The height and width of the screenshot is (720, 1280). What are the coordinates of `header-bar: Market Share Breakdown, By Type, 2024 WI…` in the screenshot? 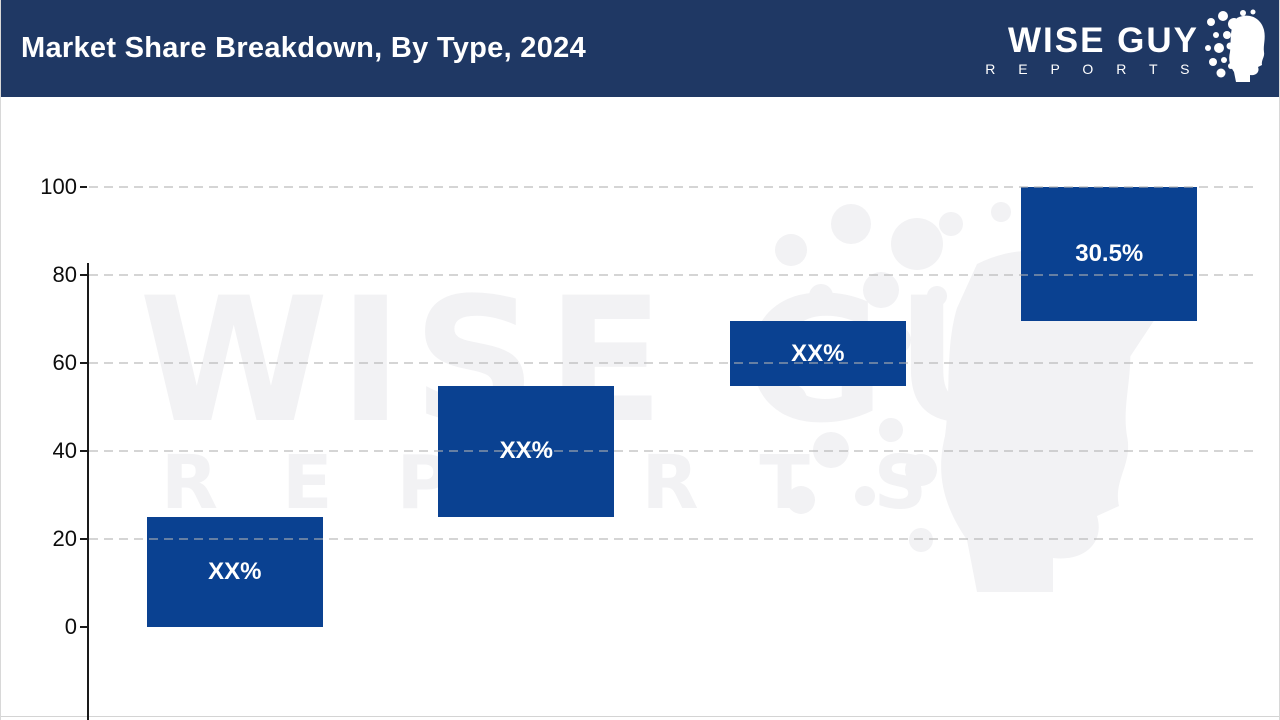 It's located at (640, 48).